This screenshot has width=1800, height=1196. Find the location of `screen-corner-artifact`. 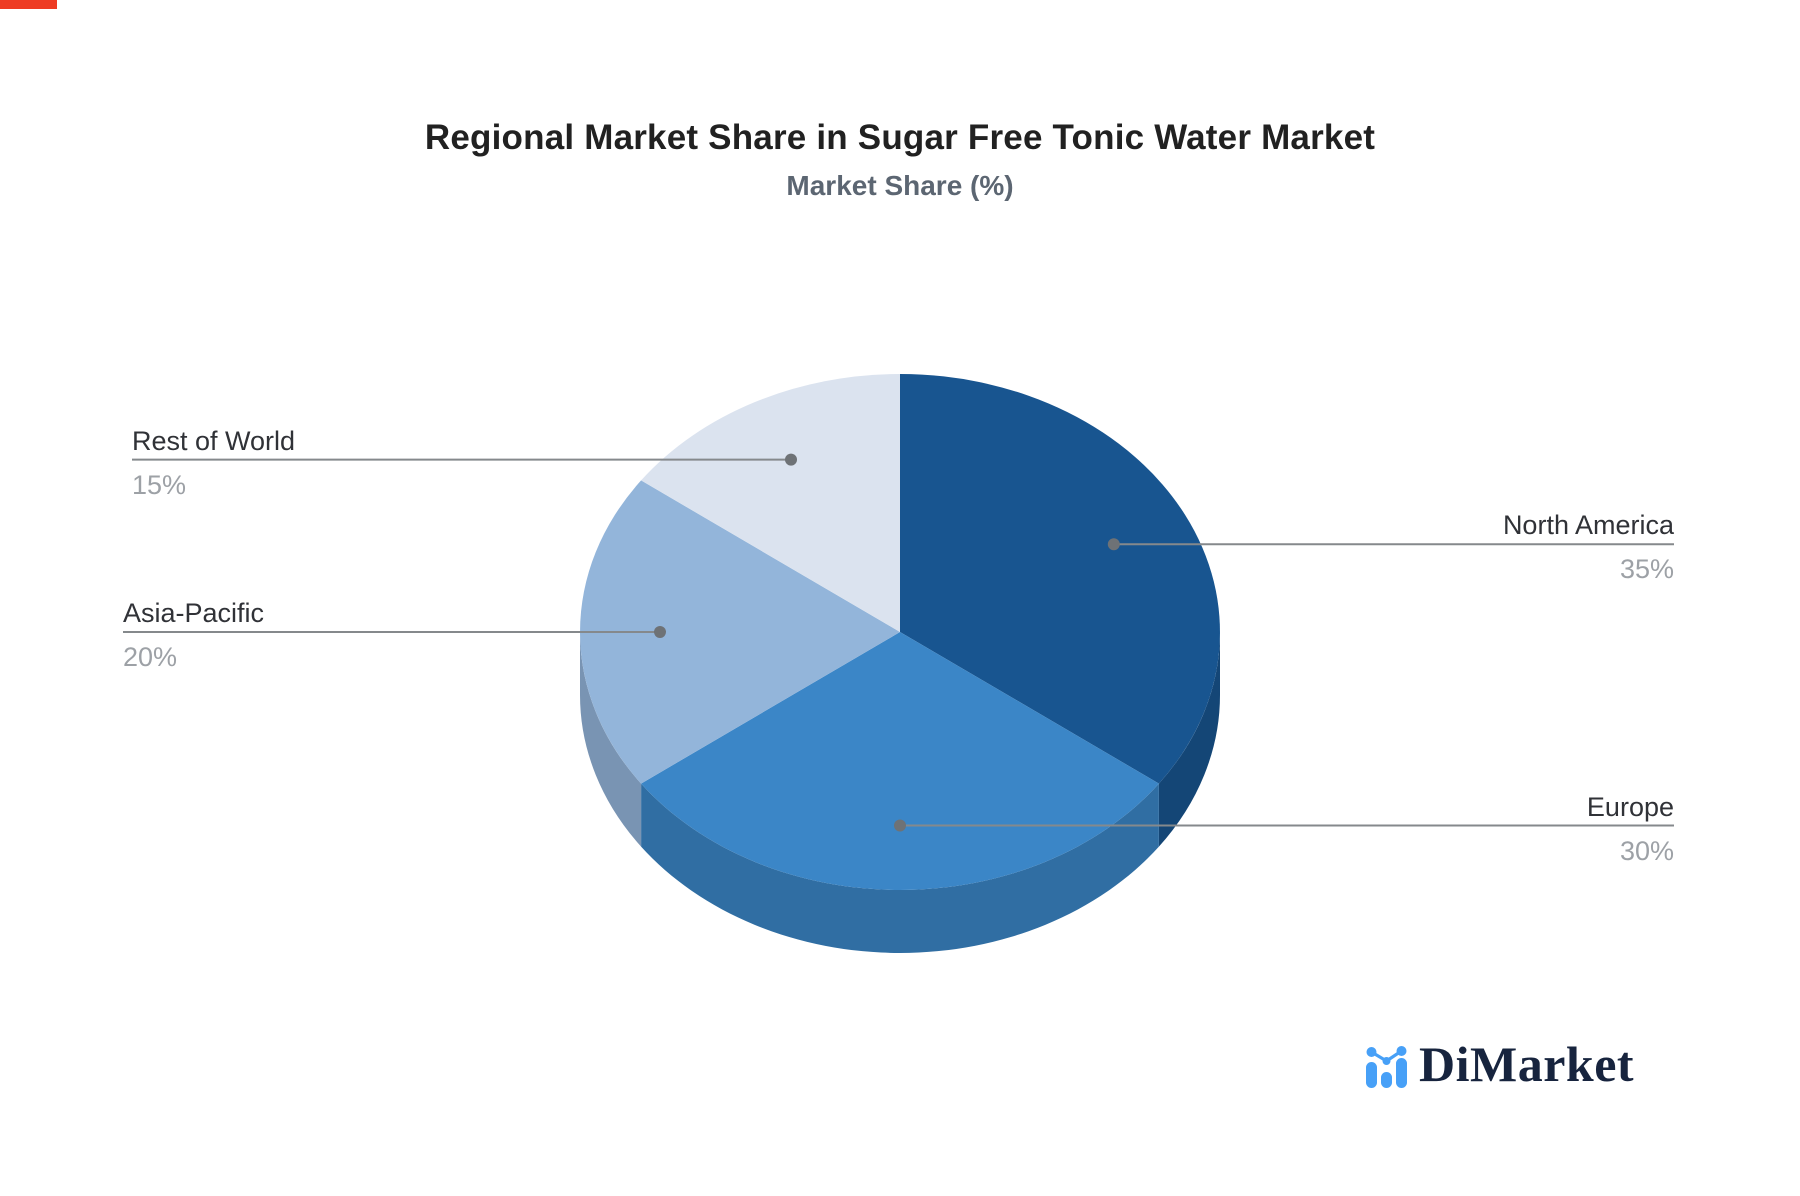

screen-corner-artifact is located at coordinates (28, 4).